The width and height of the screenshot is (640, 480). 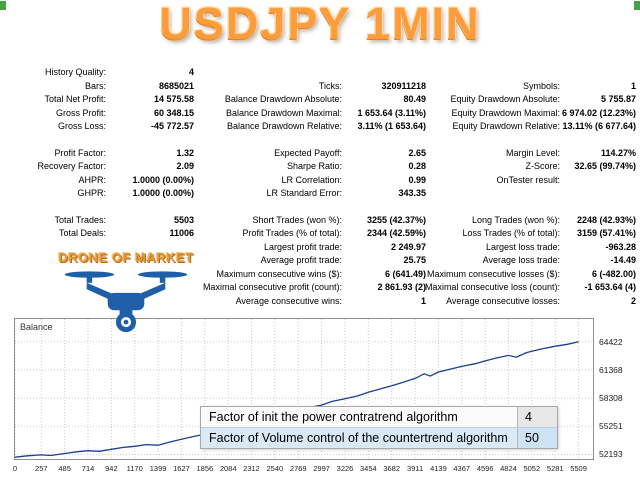 What do you see at coordinates (91, 193) in the screenshot?
I see `stat-label: GHPR:` at bounding box center [91, 193].